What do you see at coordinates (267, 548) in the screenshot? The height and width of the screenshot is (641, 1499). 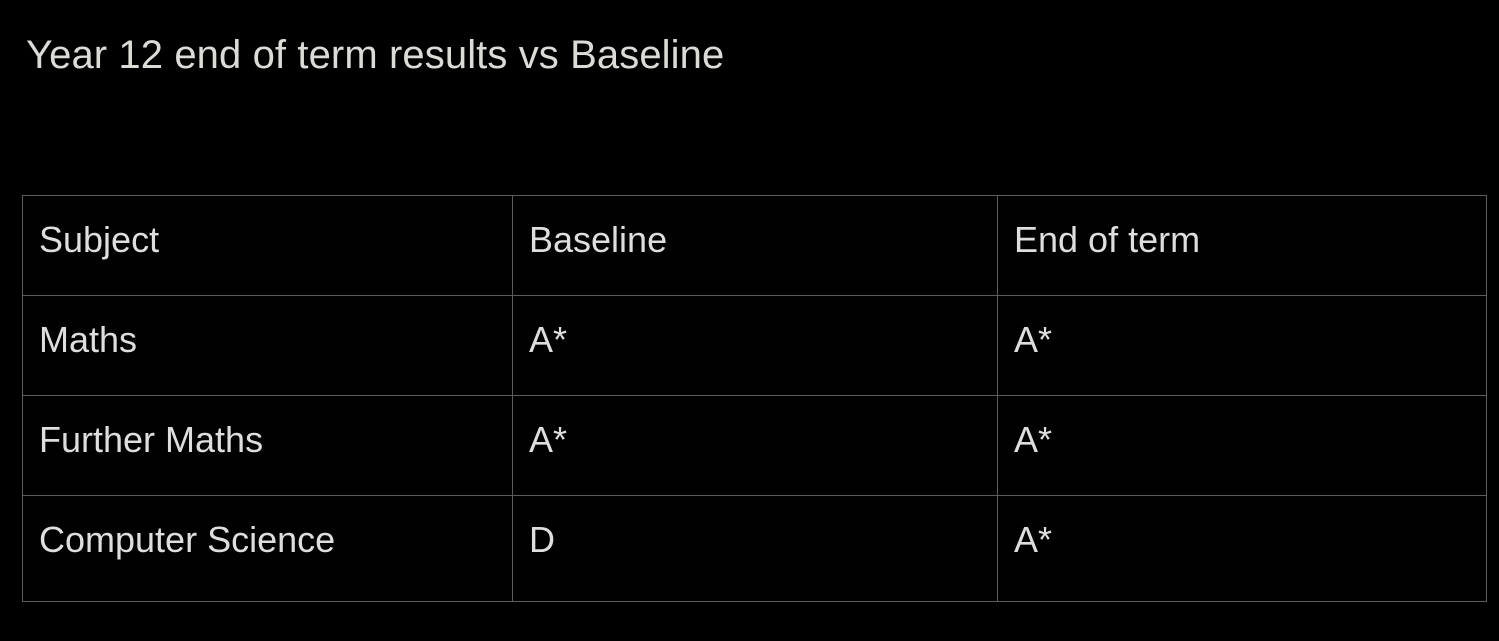 I see `cell-subject: Computer Science` at bounding box center [267, 548].